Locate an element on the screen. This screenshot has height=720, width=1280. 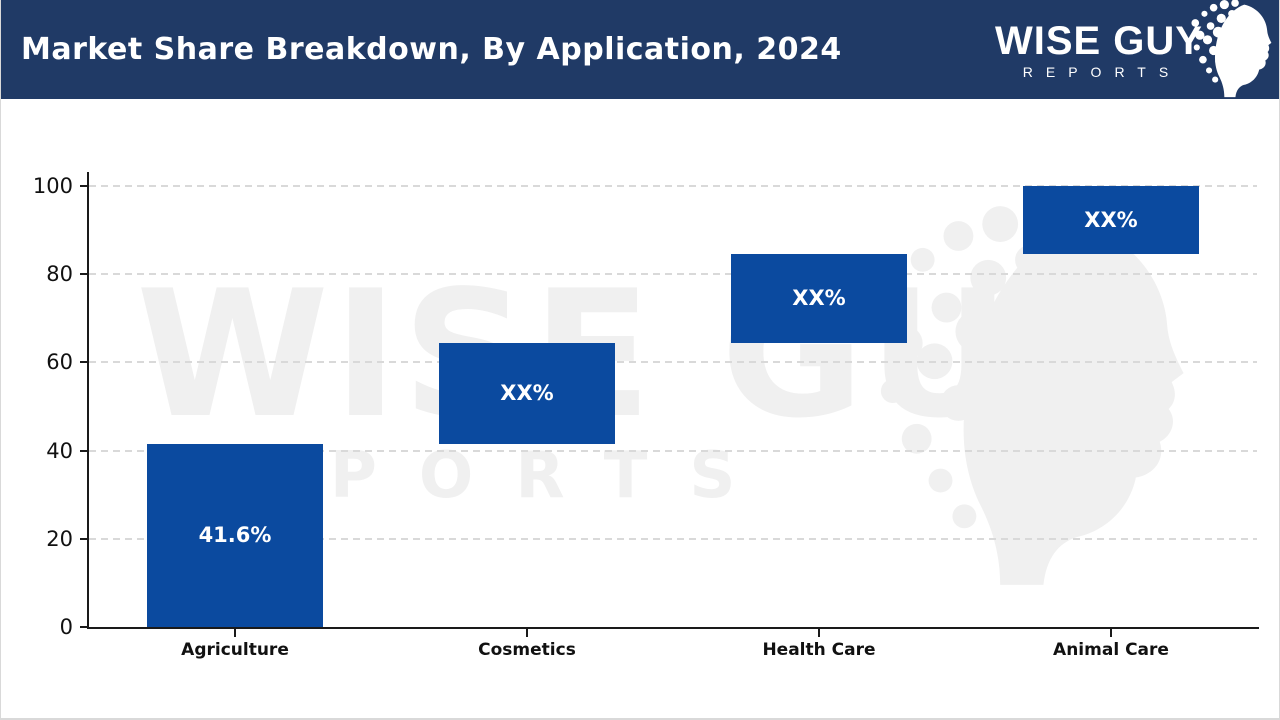
bar-value-label: 41.6% is located at coordinates (235, 535).